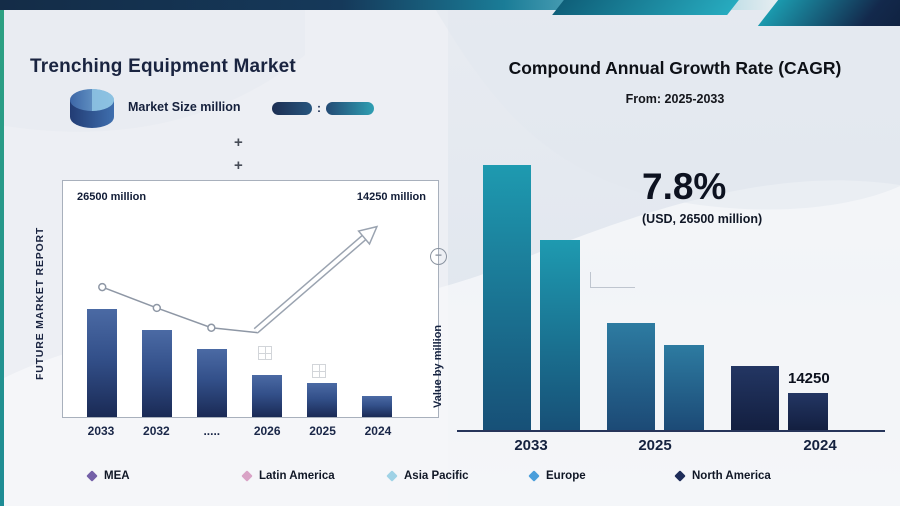 The width and height of the screenshot is (900, 506). Describe the element at coordinates (250, 431) in the screenshot. I see `left-chart-x-axis: 2033 2032..... 2026 2025 2024` at that location.